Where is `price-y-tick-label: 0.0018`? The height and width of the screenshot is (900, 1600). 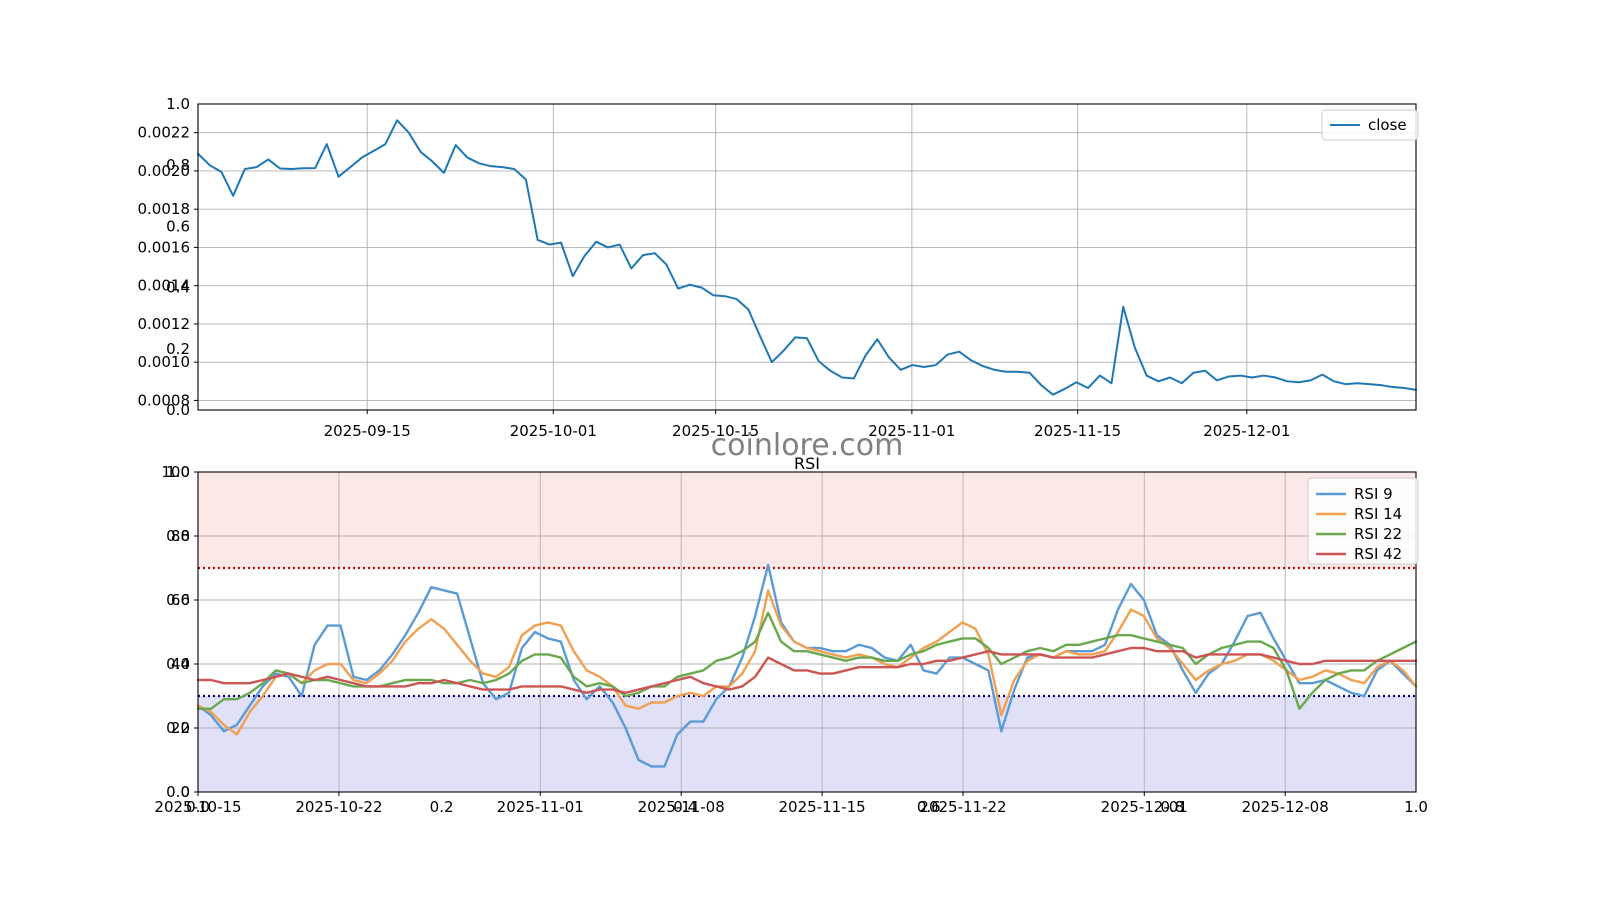 price-y-tick-label: 0.0018 is located at coordinates (164, 209).